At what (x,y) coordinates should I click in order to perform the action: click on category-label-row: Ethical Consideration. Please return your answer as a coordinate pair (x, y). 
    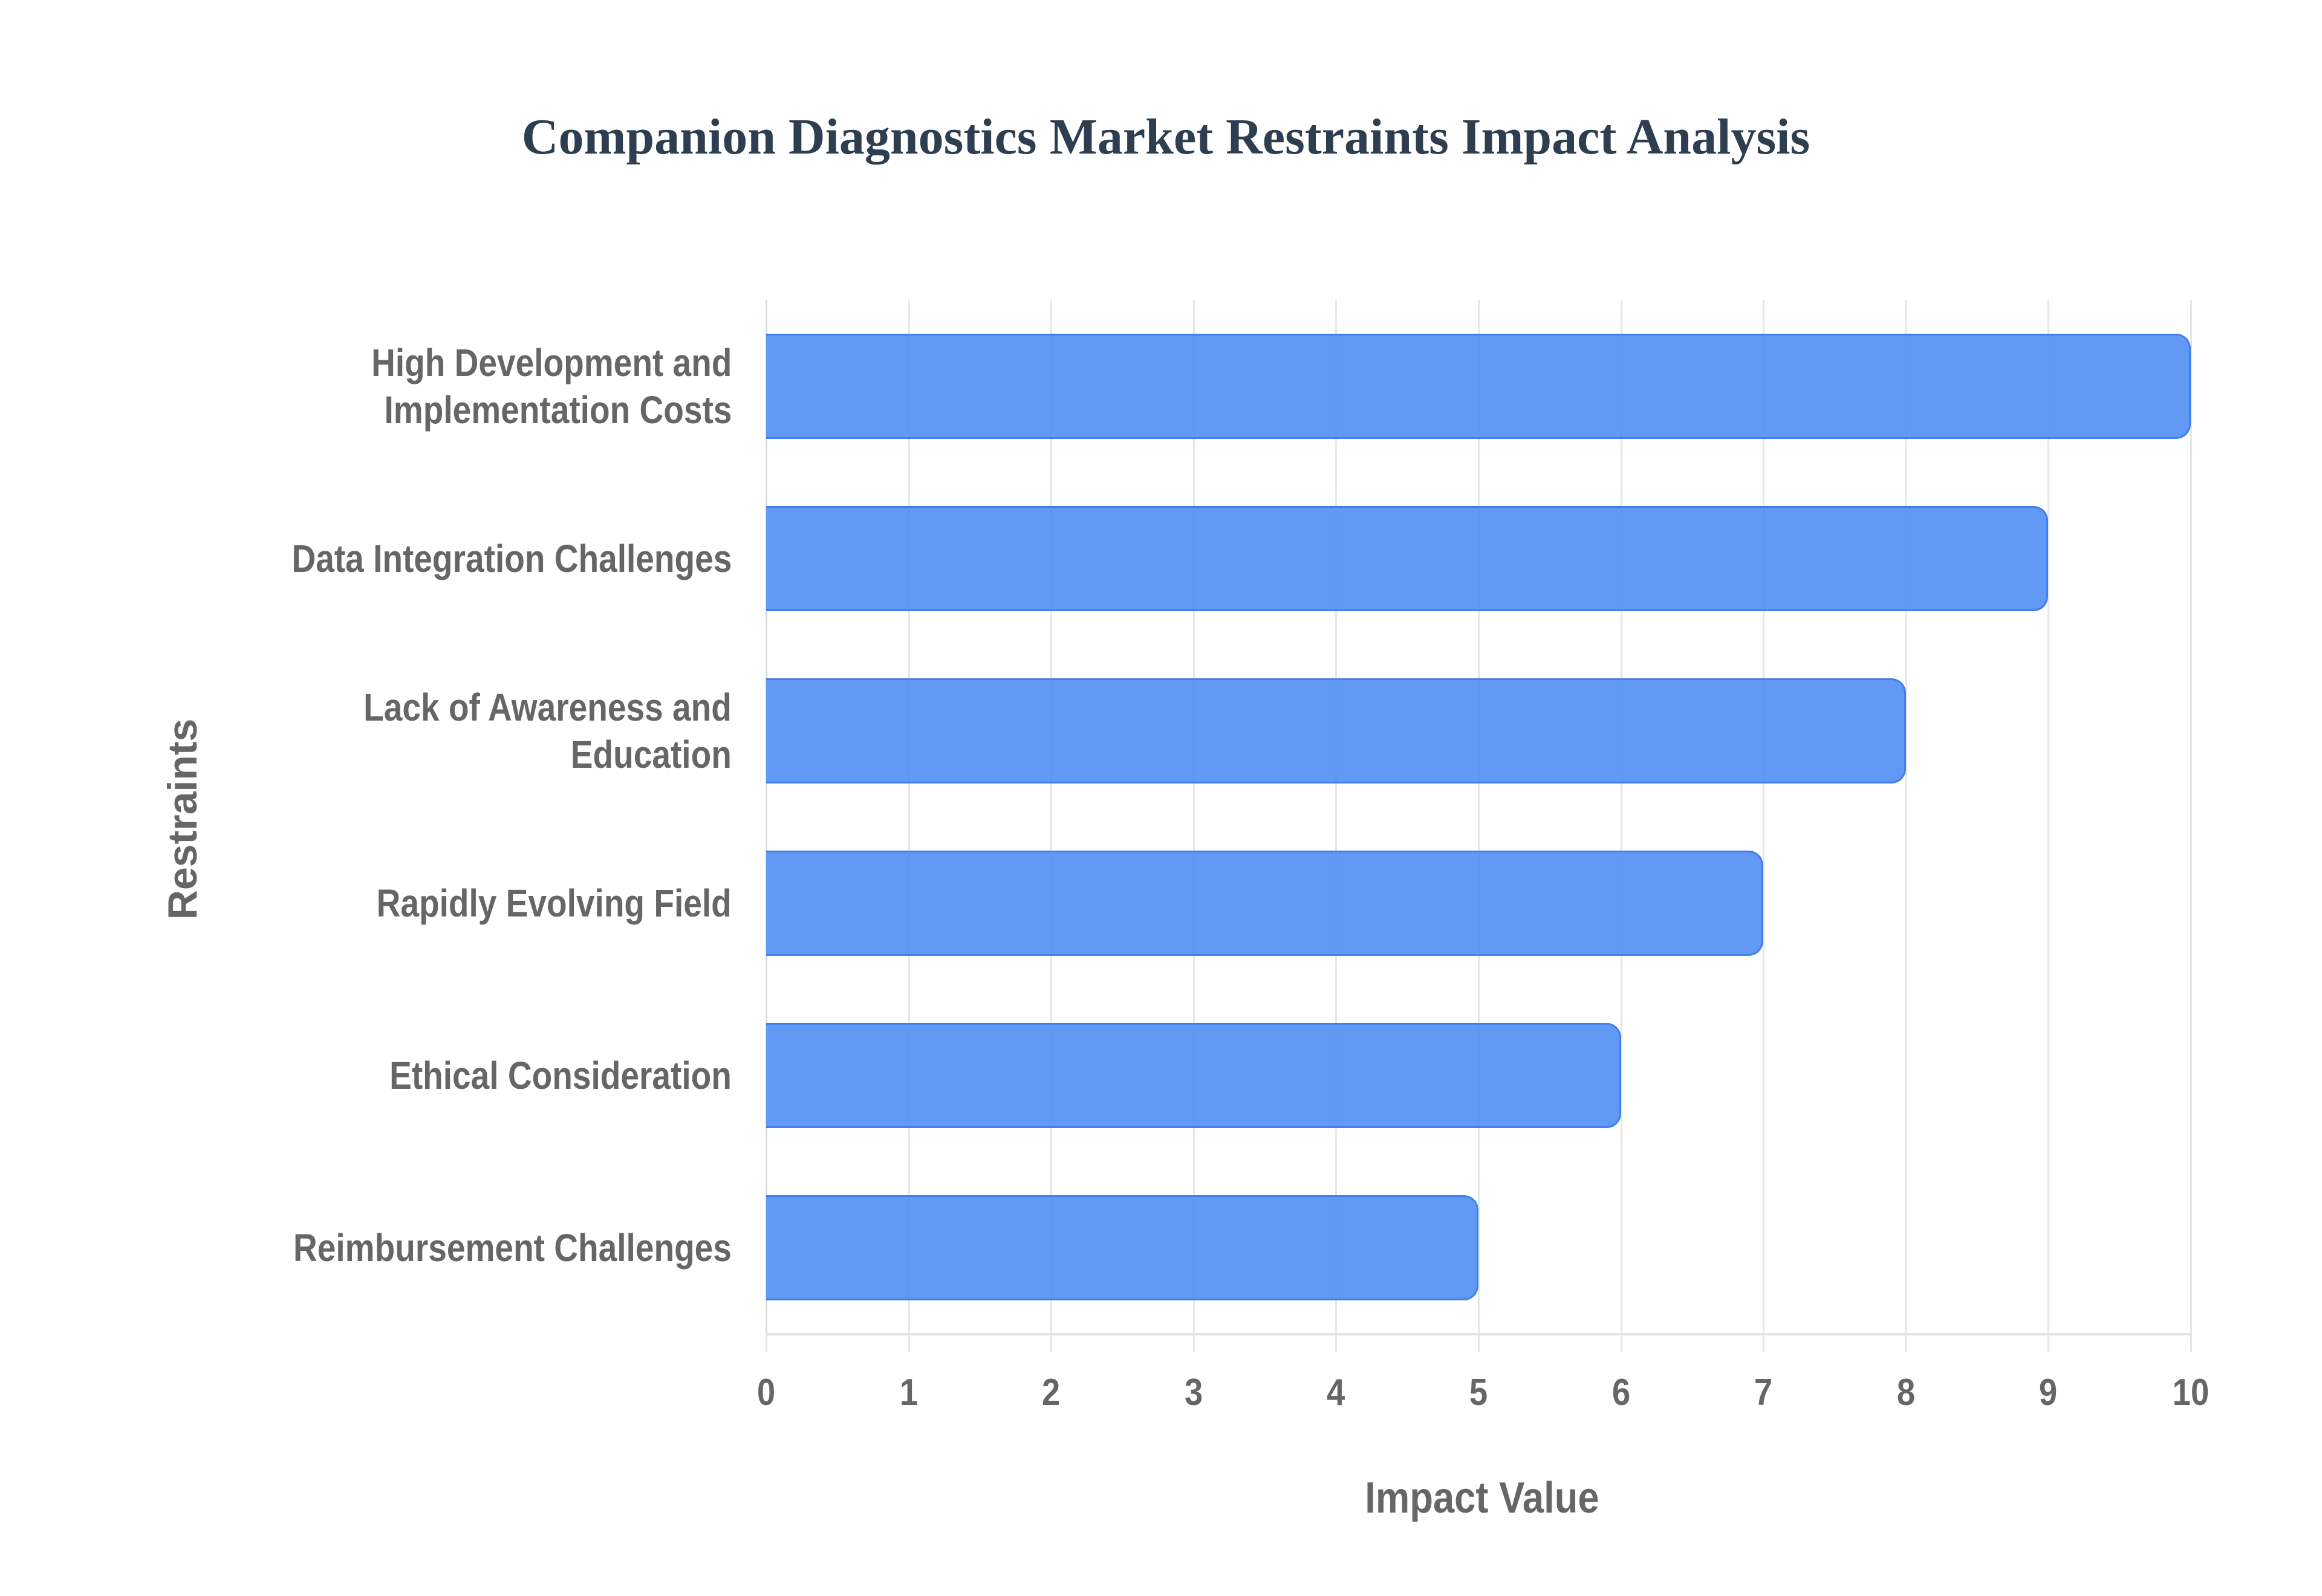
    Looking at the image, I should click on (459, 1075).